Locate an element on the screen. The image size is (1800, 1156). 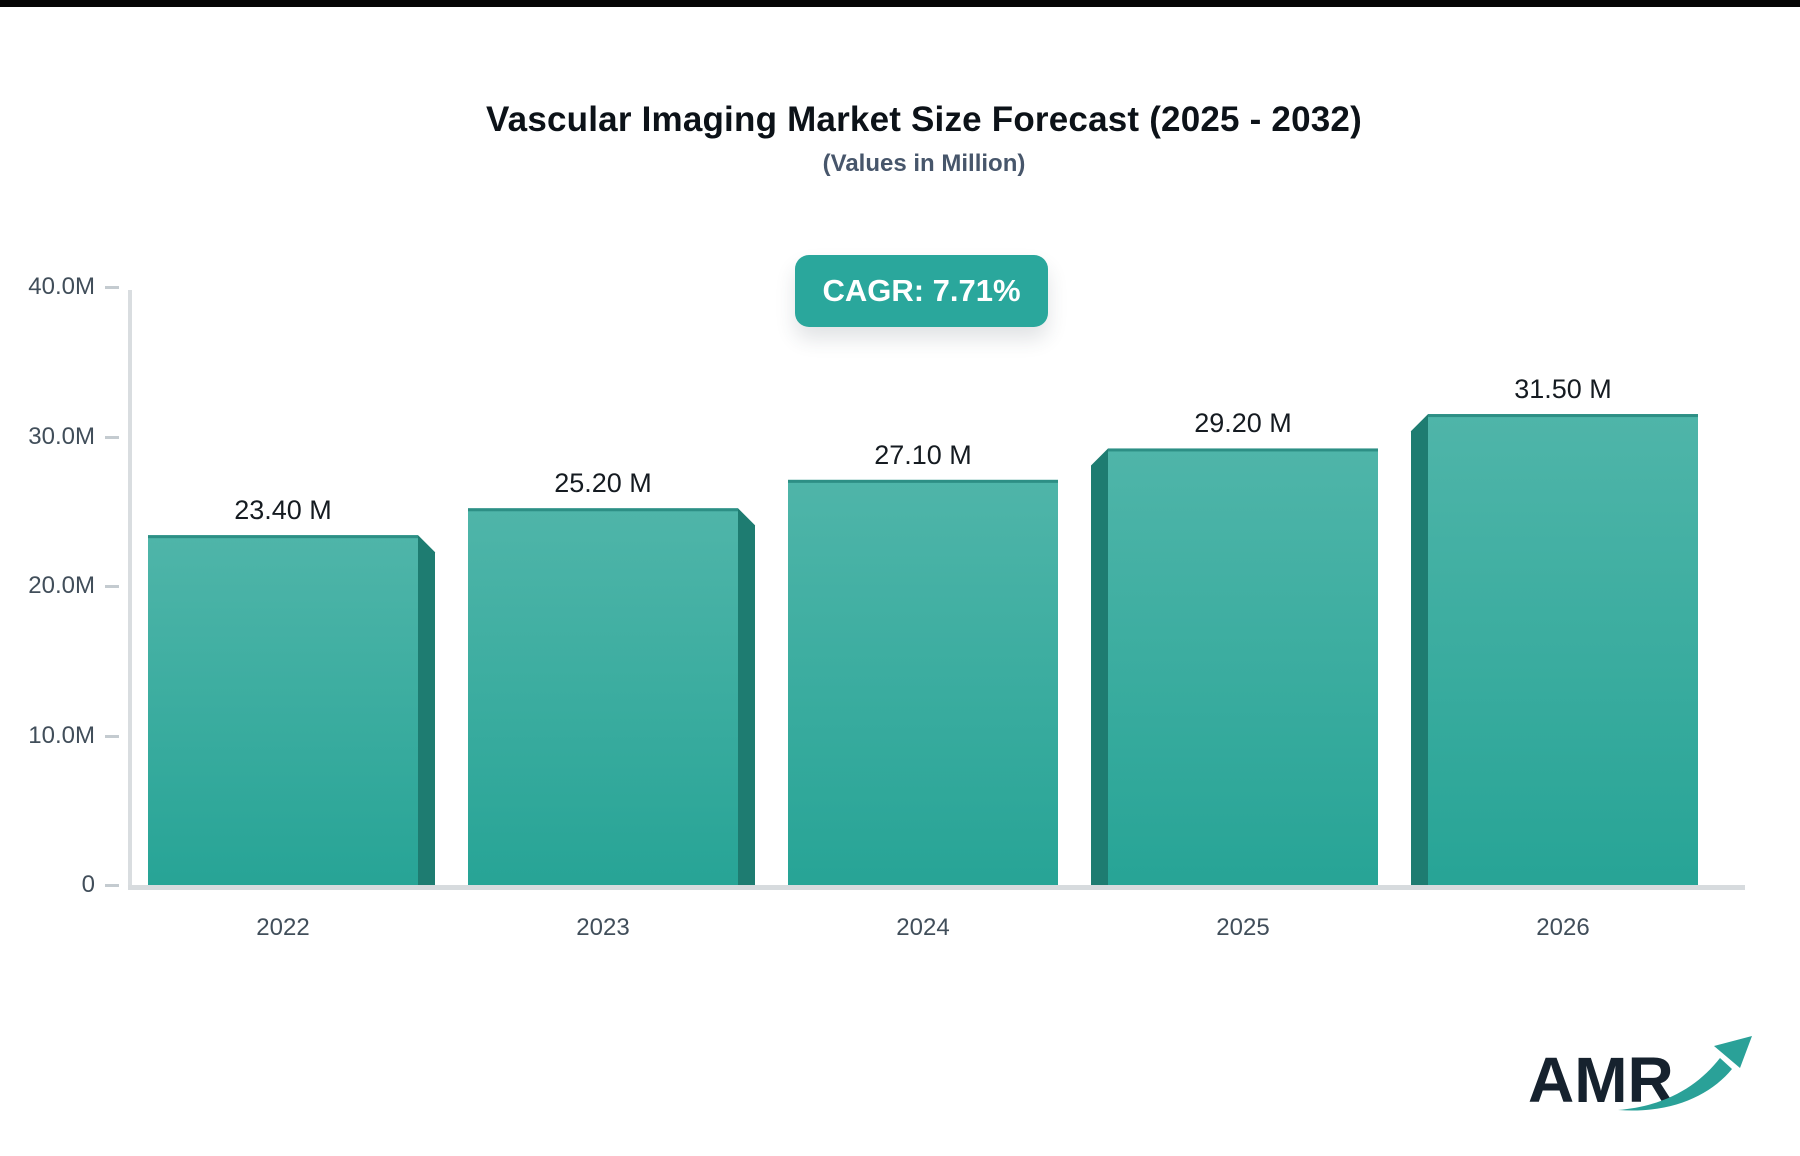
y-axis-tick-label: 10.0M is located at coordinates (61, 735).